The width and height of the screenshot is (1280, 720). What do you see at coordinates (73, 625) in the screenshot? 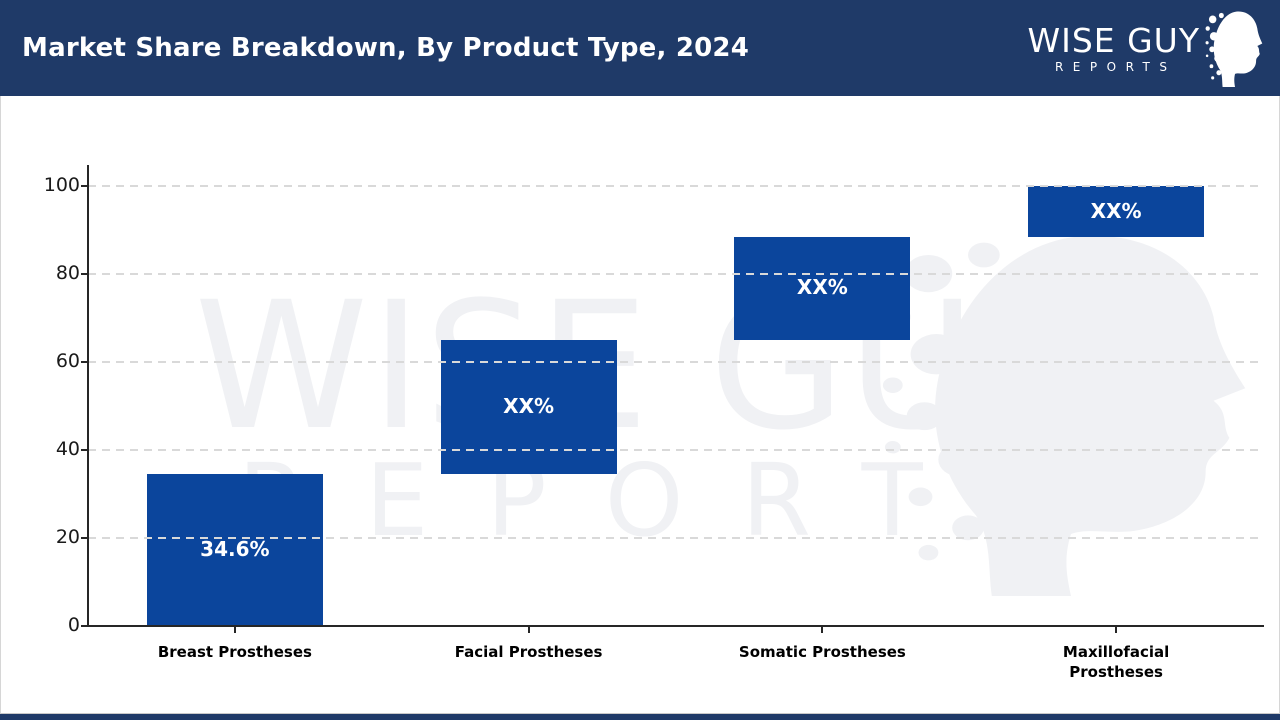
I see `y-tick-label: 0` at bounding box center [73, 625].